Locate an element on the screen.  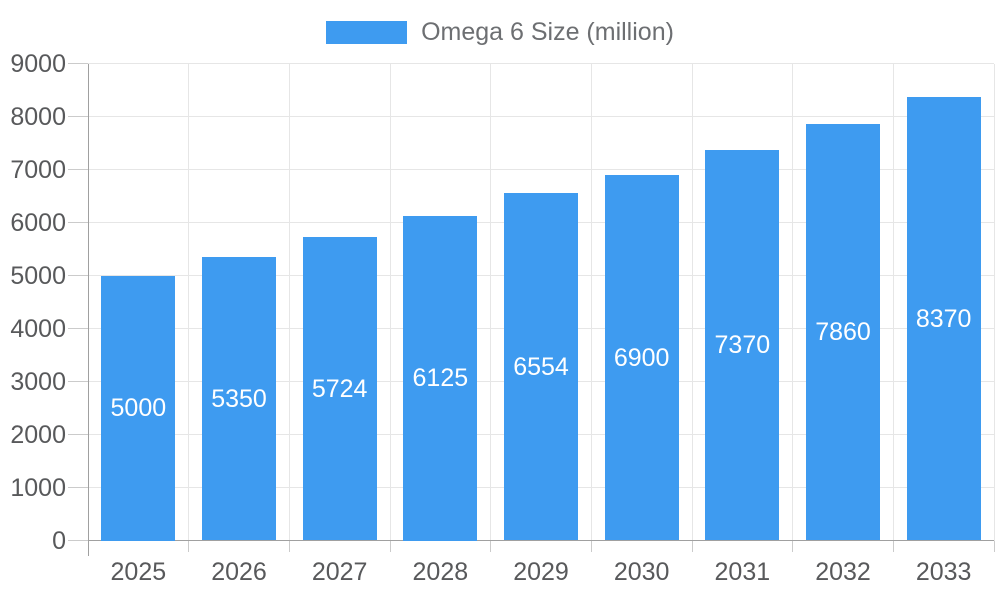
bar-value-label: 5724 is located at coordinates (339, 388).